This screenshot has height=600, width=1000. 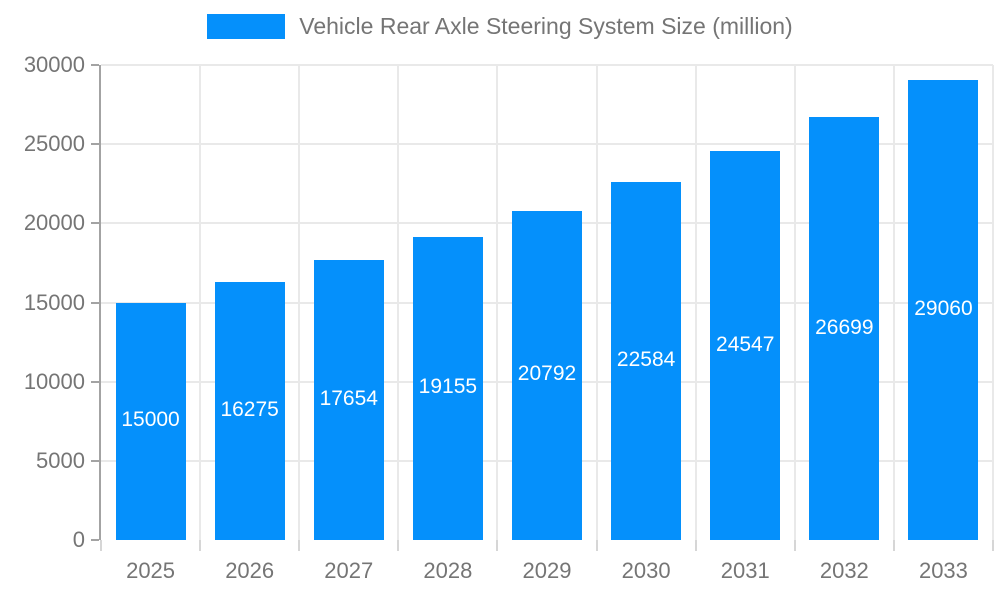 I want to click on bar-value-label: 17654, so click(x=348, y=399).